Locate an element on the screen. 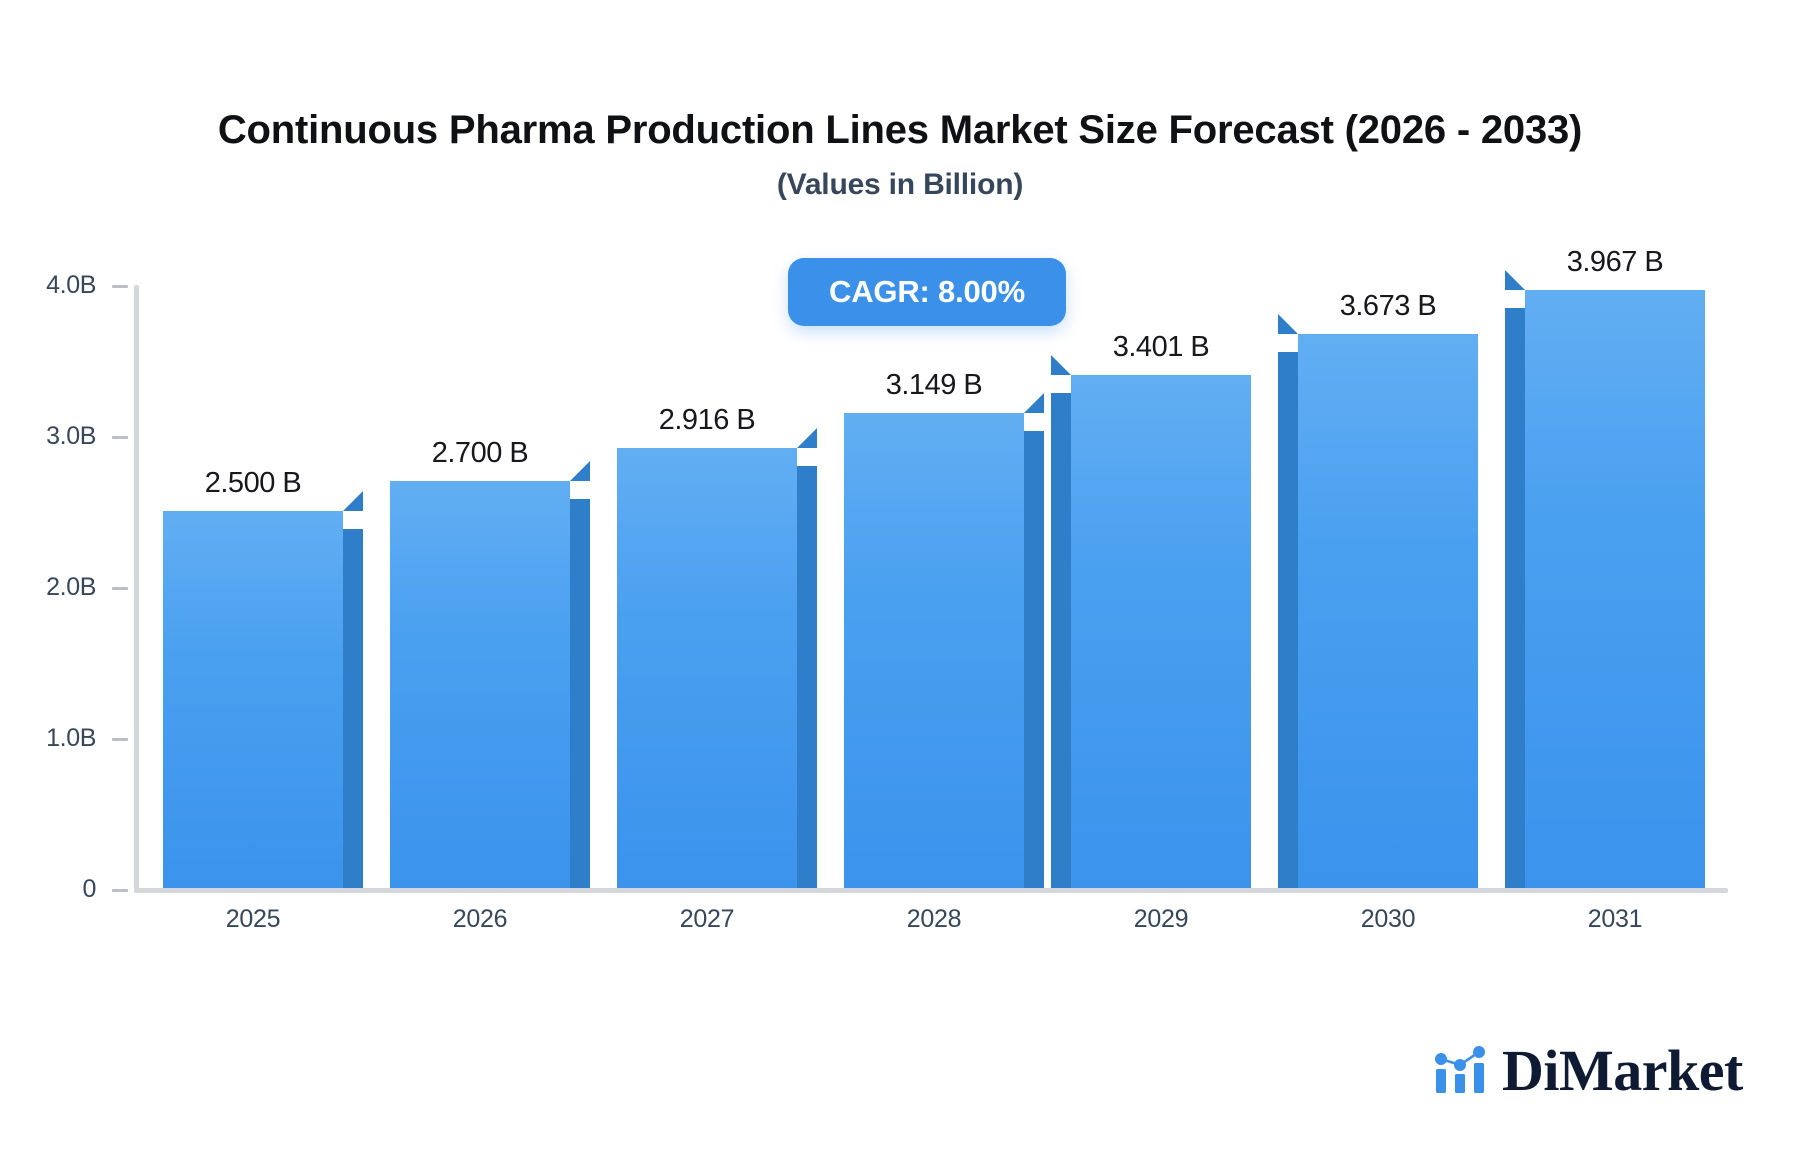 The image size is (1800, 1156). y-axis-tick: 2.0B is located at coordinates (67, 586).